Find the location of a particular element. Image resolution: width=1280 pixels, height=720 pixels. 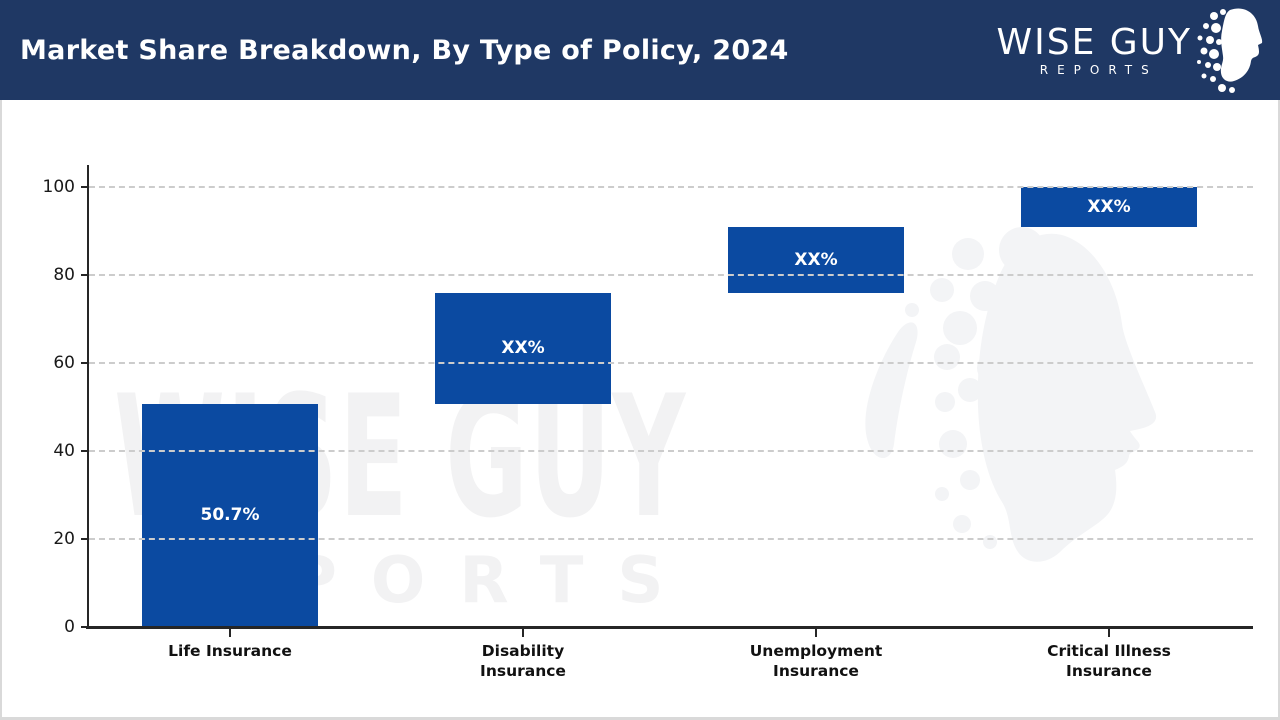

logo-text: WISE GUY REPORTS is located at coordinates (1094, 49).